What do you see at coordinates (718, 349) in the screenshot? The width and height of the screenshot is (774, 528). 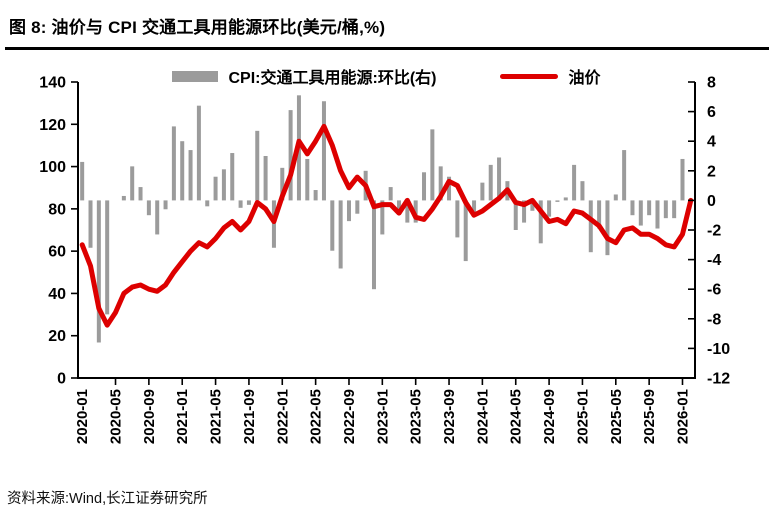 I see `right-axis-tick-label: -10` at bounding box center [718, 349].